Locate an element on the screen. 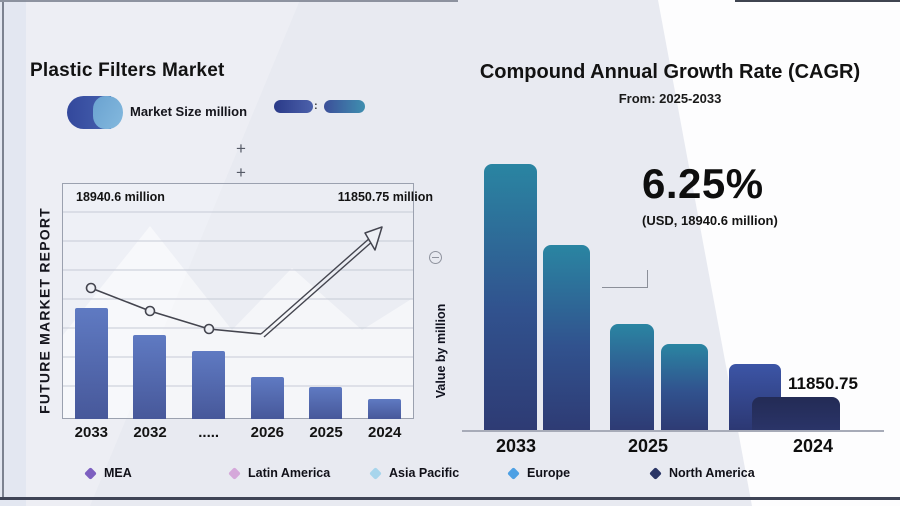 The image size is (900, 506). cylinder-icon is located at coordinates (95, 112).